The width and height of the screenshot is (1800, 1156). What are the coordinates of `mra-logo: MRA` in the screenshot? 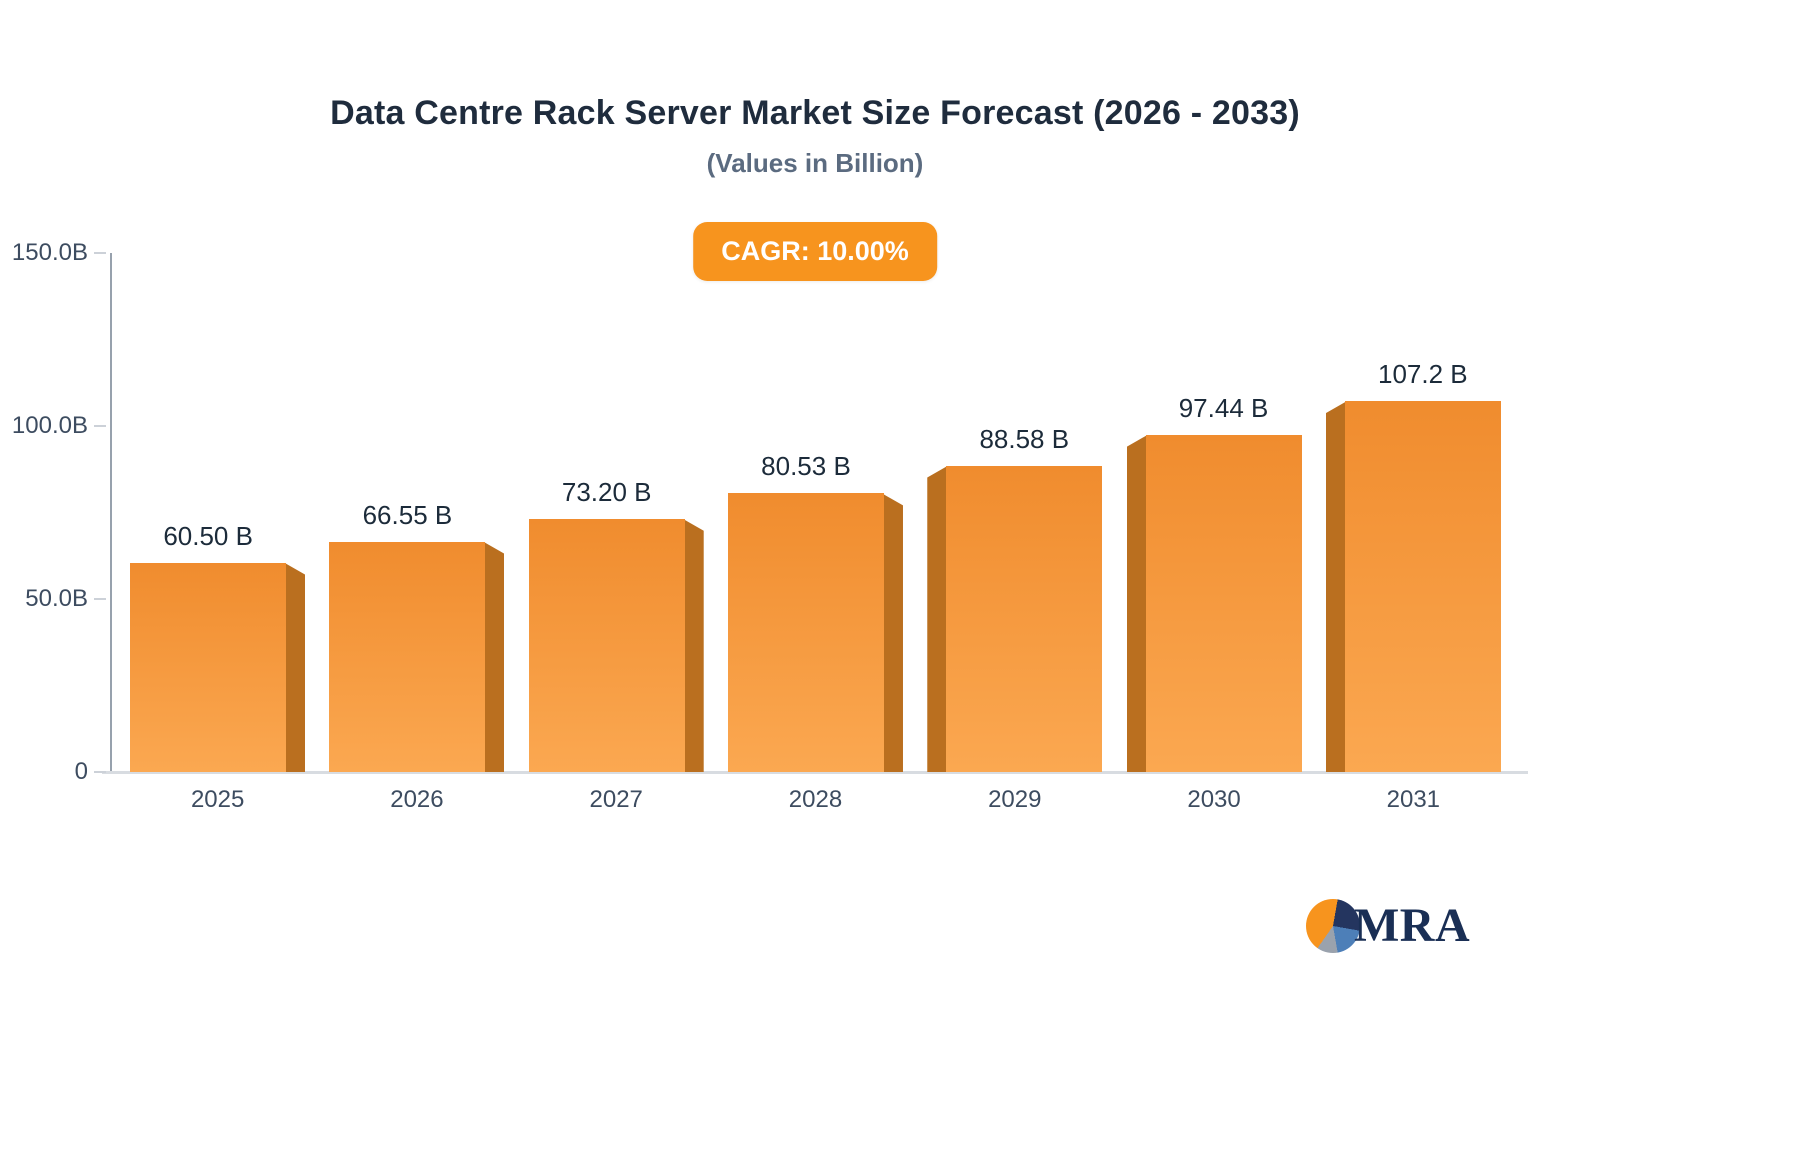 It's located at (1388, 925).